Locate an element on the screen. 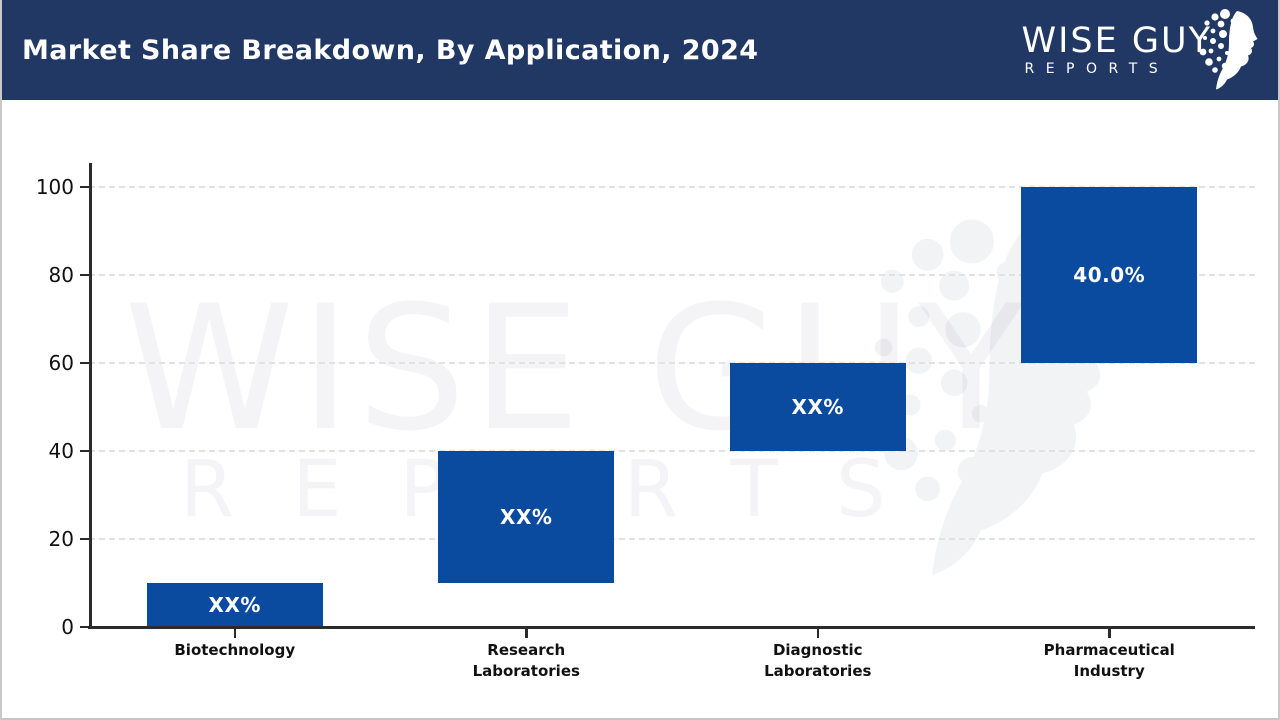  logo-wordmark: WISE GUY is located at coordinates (1116, 41).